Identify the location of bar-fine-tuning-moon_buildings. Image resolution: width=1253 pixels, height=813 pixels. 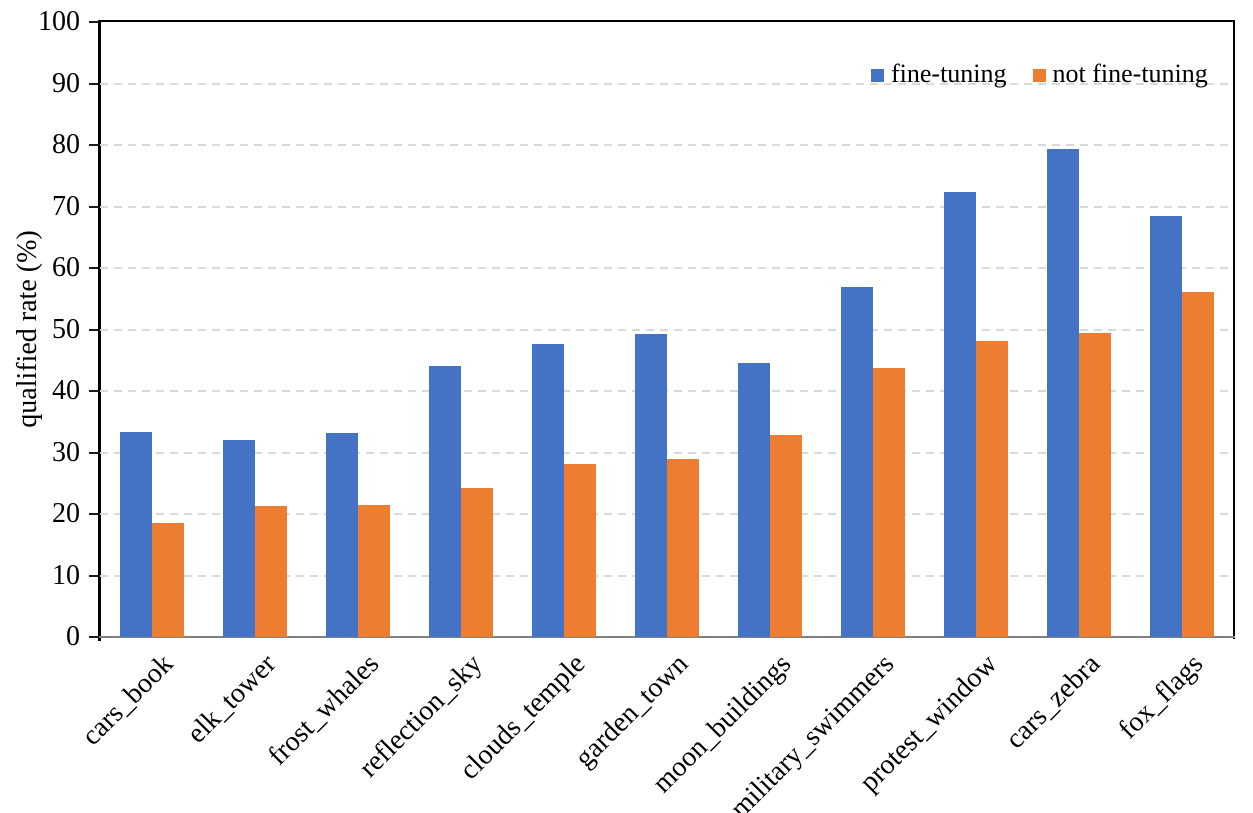
(753, 500).